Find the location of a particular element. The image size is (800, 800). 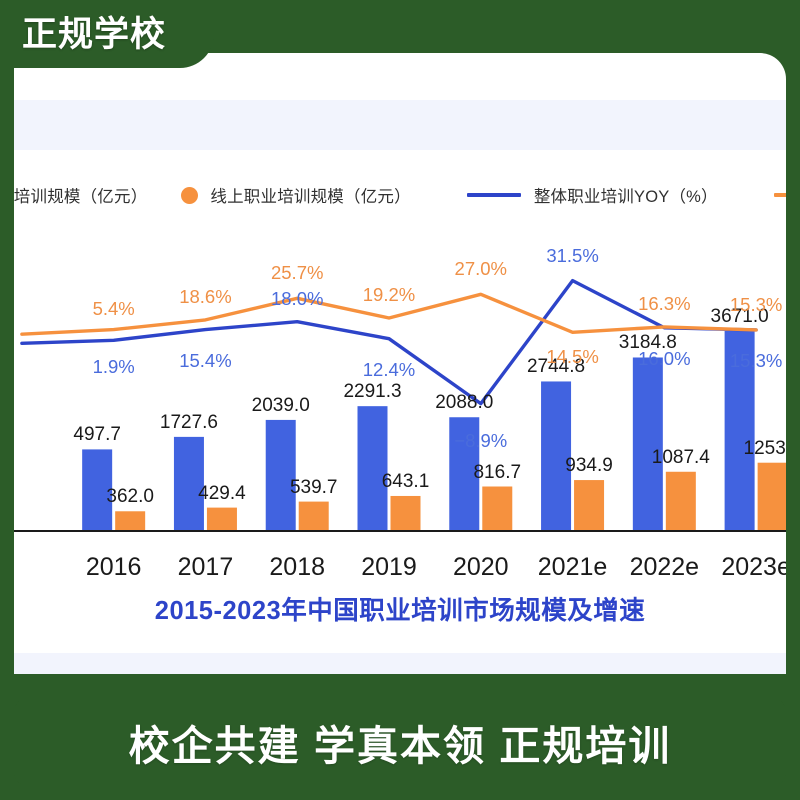

x-tick-2019: 2019 is located at coordinates (389, 567).